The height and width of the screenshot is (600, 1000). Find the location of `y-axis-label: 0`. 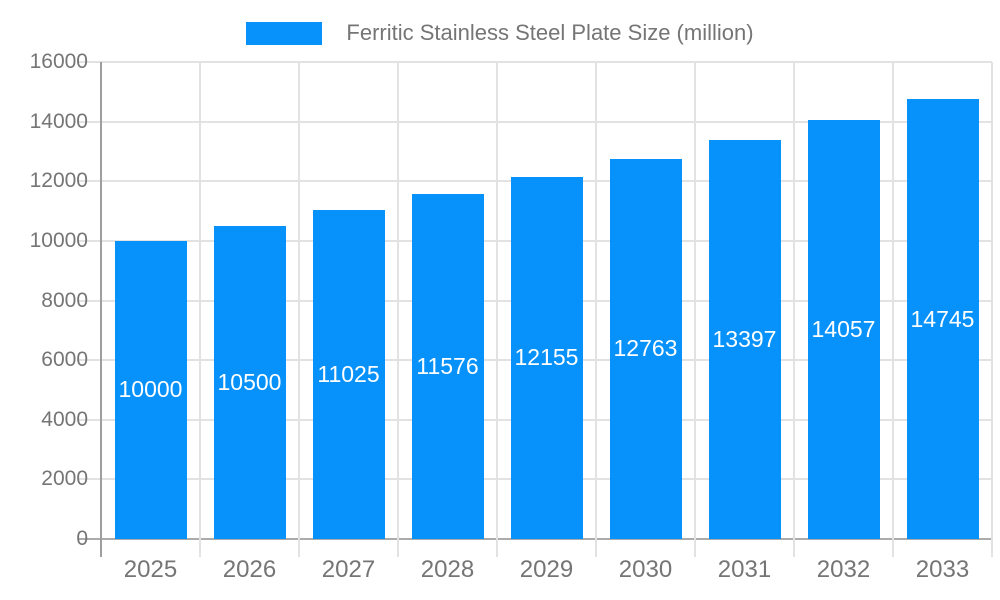

y-axis-label: 0 is located at coordinates (82, 538).